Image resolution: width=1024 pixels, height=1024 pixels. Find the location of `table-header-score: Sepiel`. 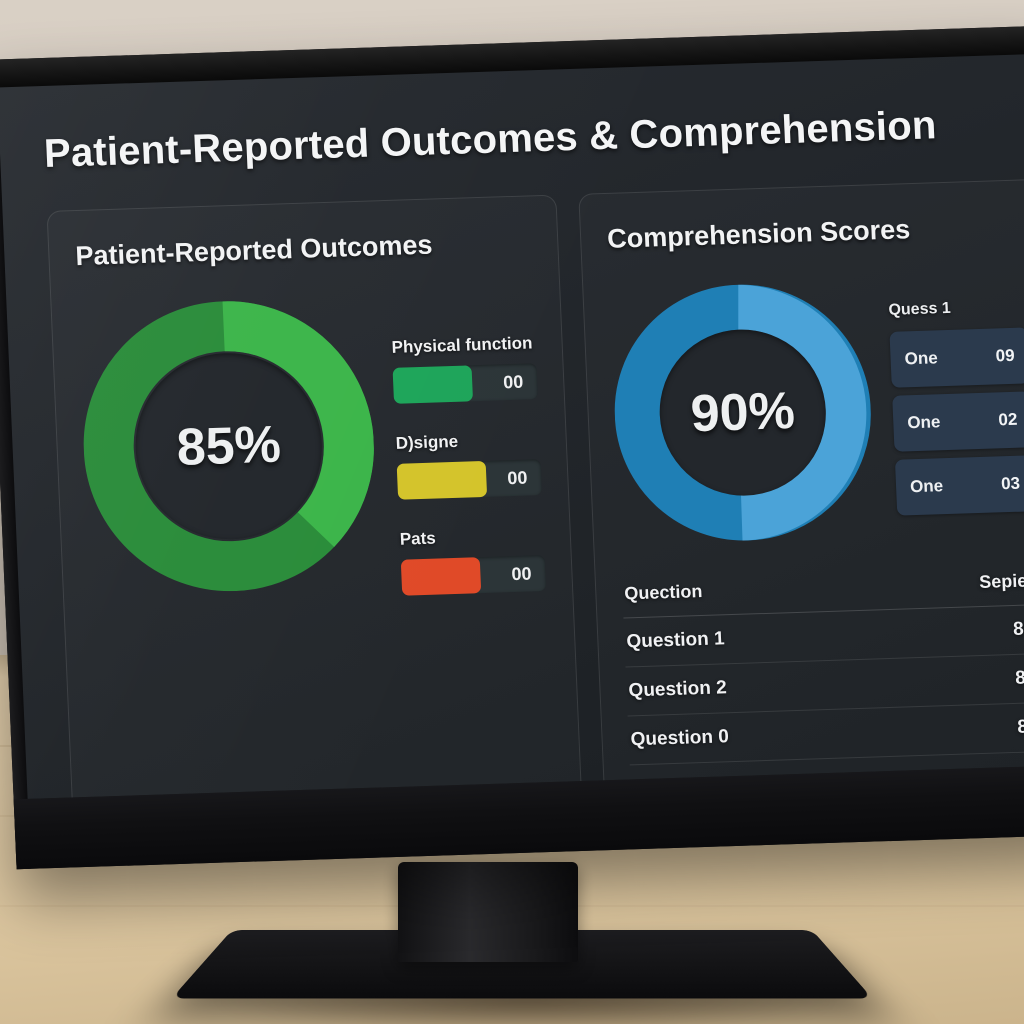

table-header-score: Sepiel is located at coordinates (1001, 581).